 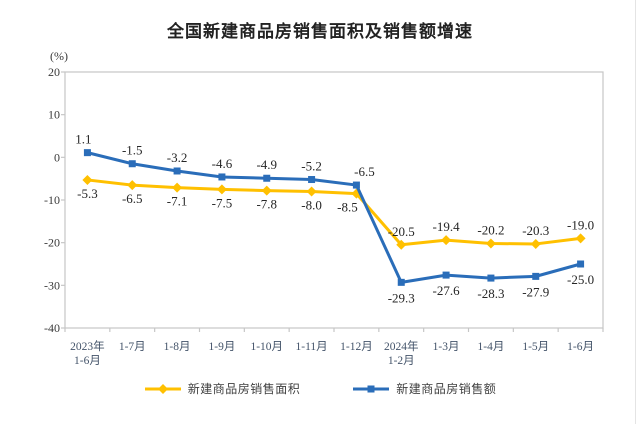 What do you see at coordinates (132, 198) in the screenshot?
I see `sales-area-data-label: -6.5` at bounding box center [132, 198].